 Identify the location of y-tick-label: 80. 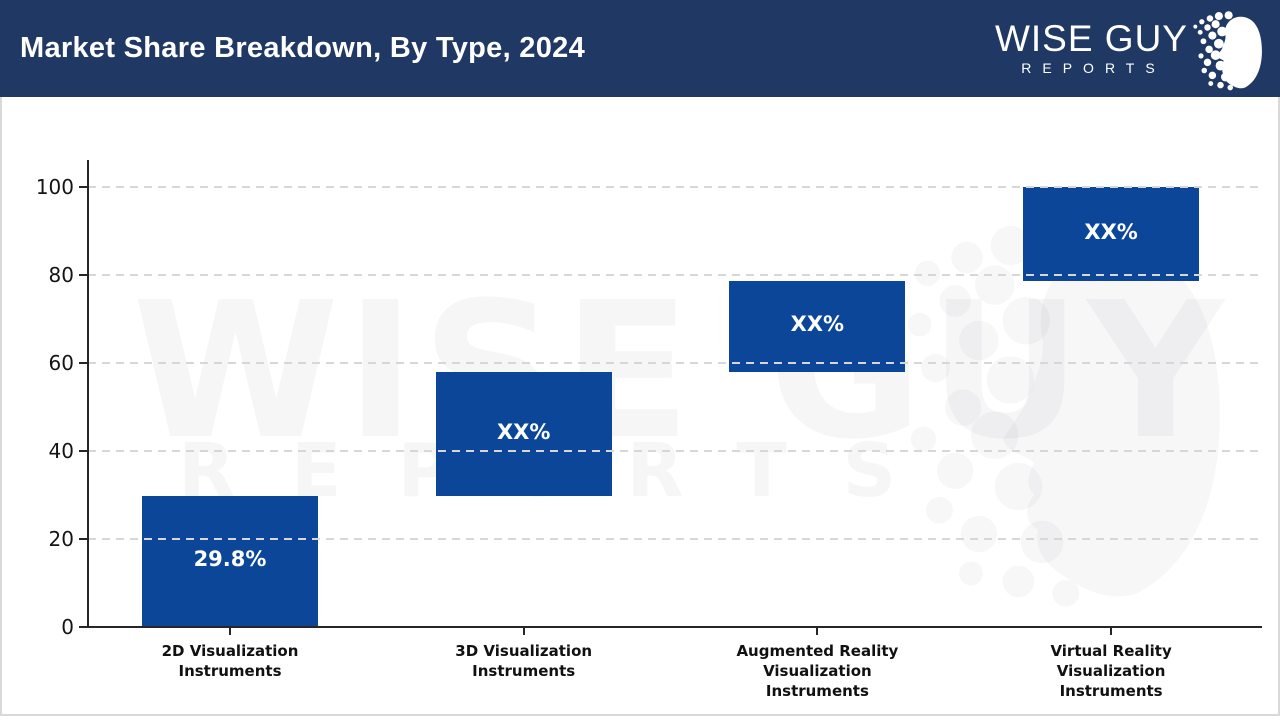
(61, 275).